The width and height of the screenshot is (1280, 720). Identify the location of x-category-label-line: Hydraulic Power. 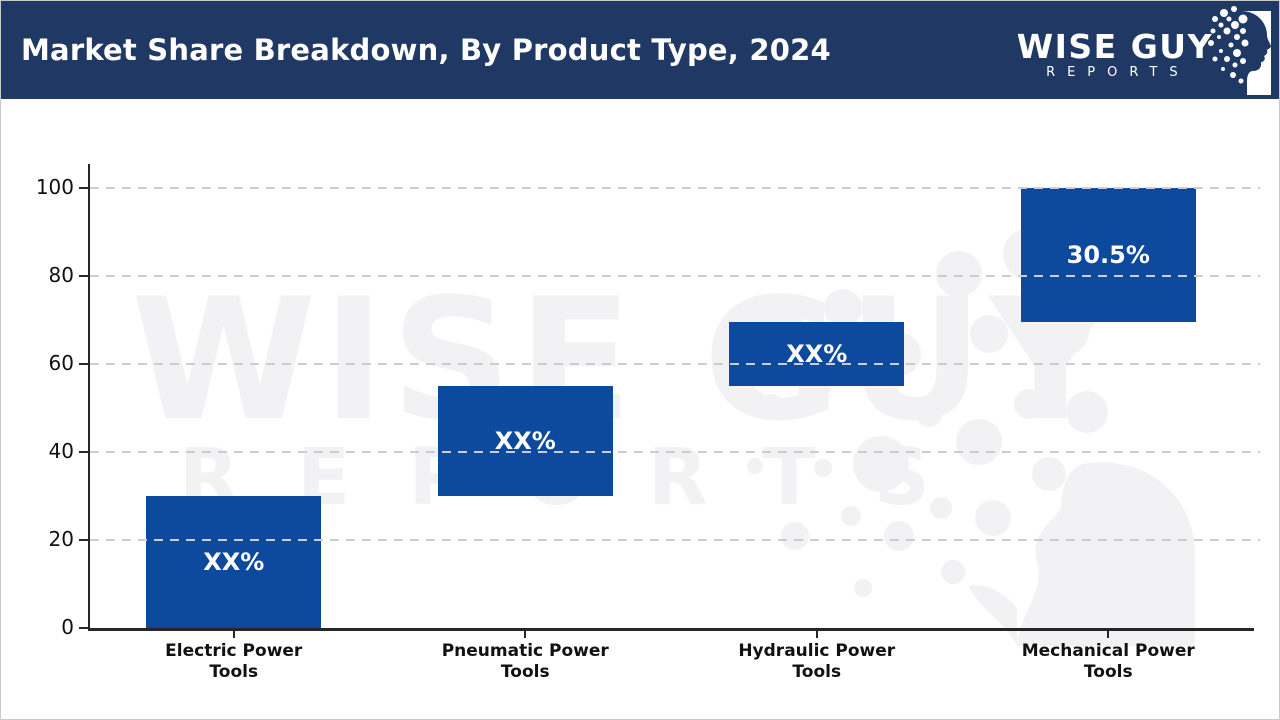
(817, 651).